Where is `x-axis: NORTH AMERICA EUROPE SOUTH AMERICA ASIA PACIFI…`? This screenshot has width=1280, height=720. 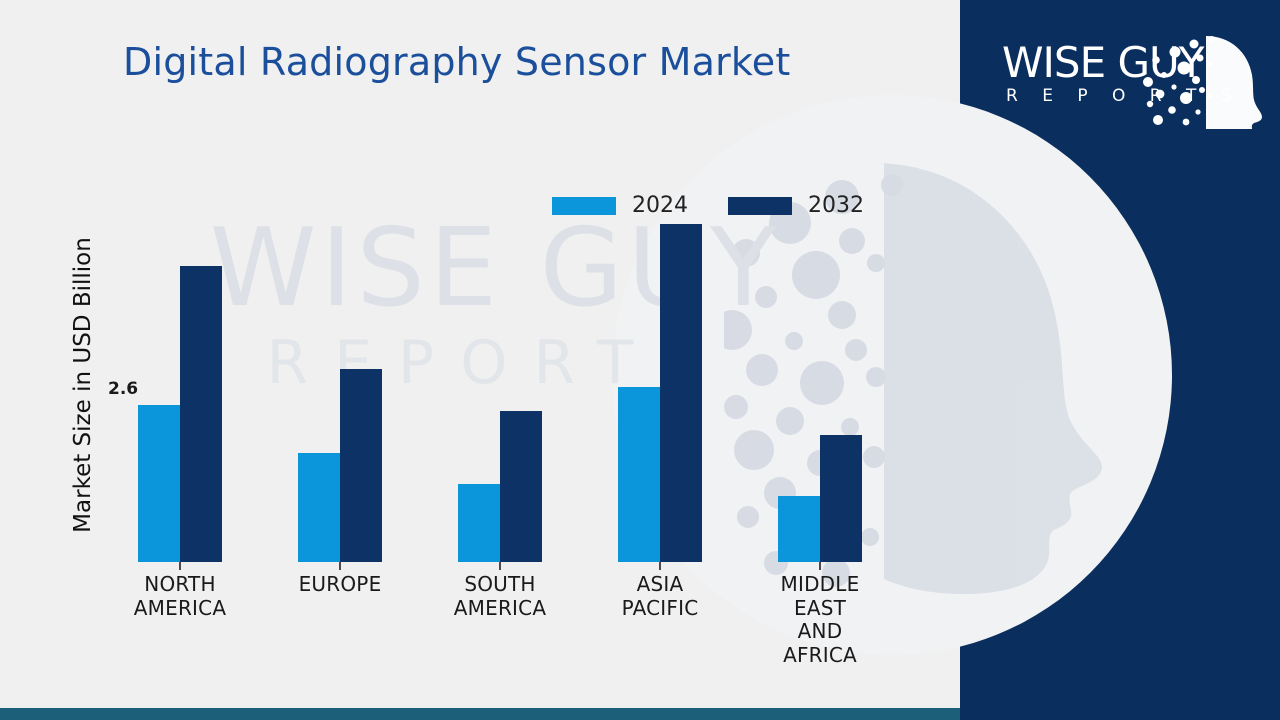
x-axis: NORTH AMERICA EUROPE SOUTH AMERICA ASIA PACIFI… is located at coordinates (500, 637).